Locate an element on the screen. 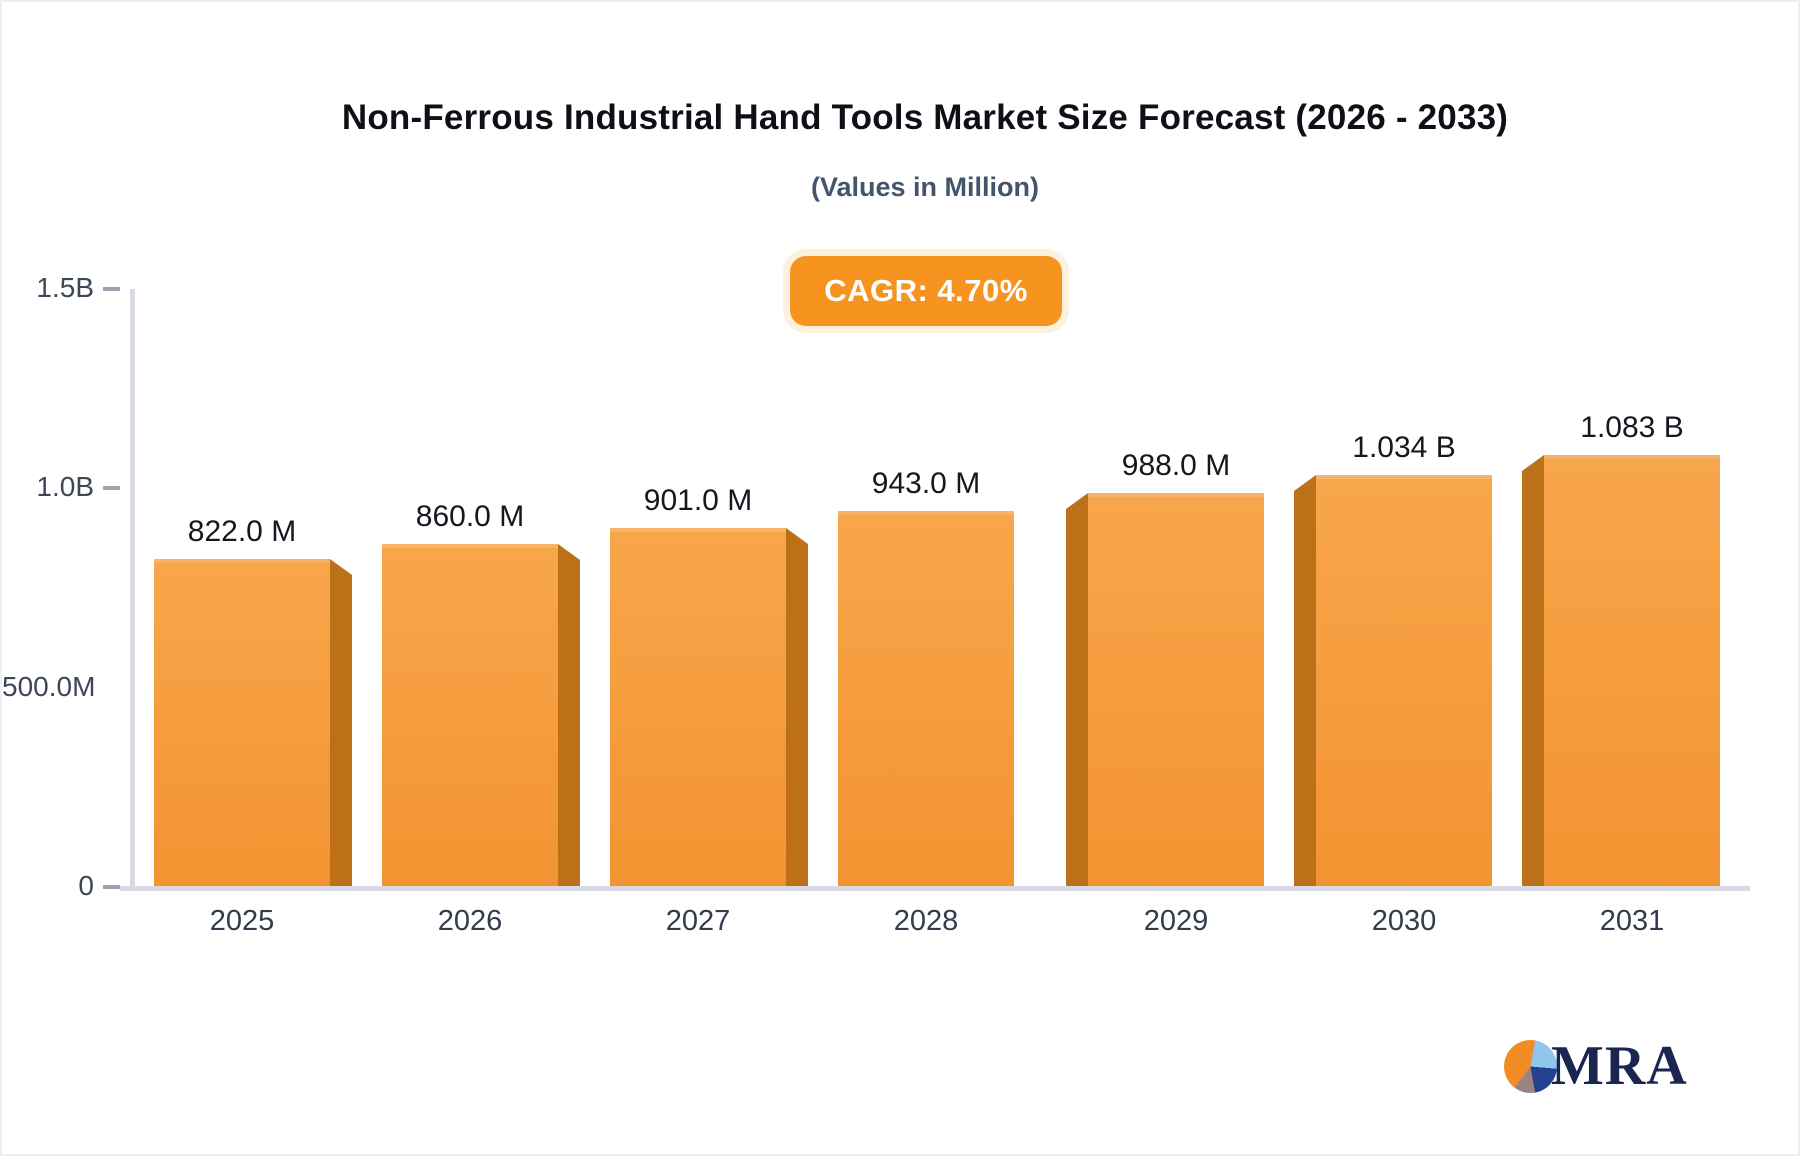 This screenshot has height=1156, width=1800. y-tick-label: 500.0M is located at coordinates (49, 686).